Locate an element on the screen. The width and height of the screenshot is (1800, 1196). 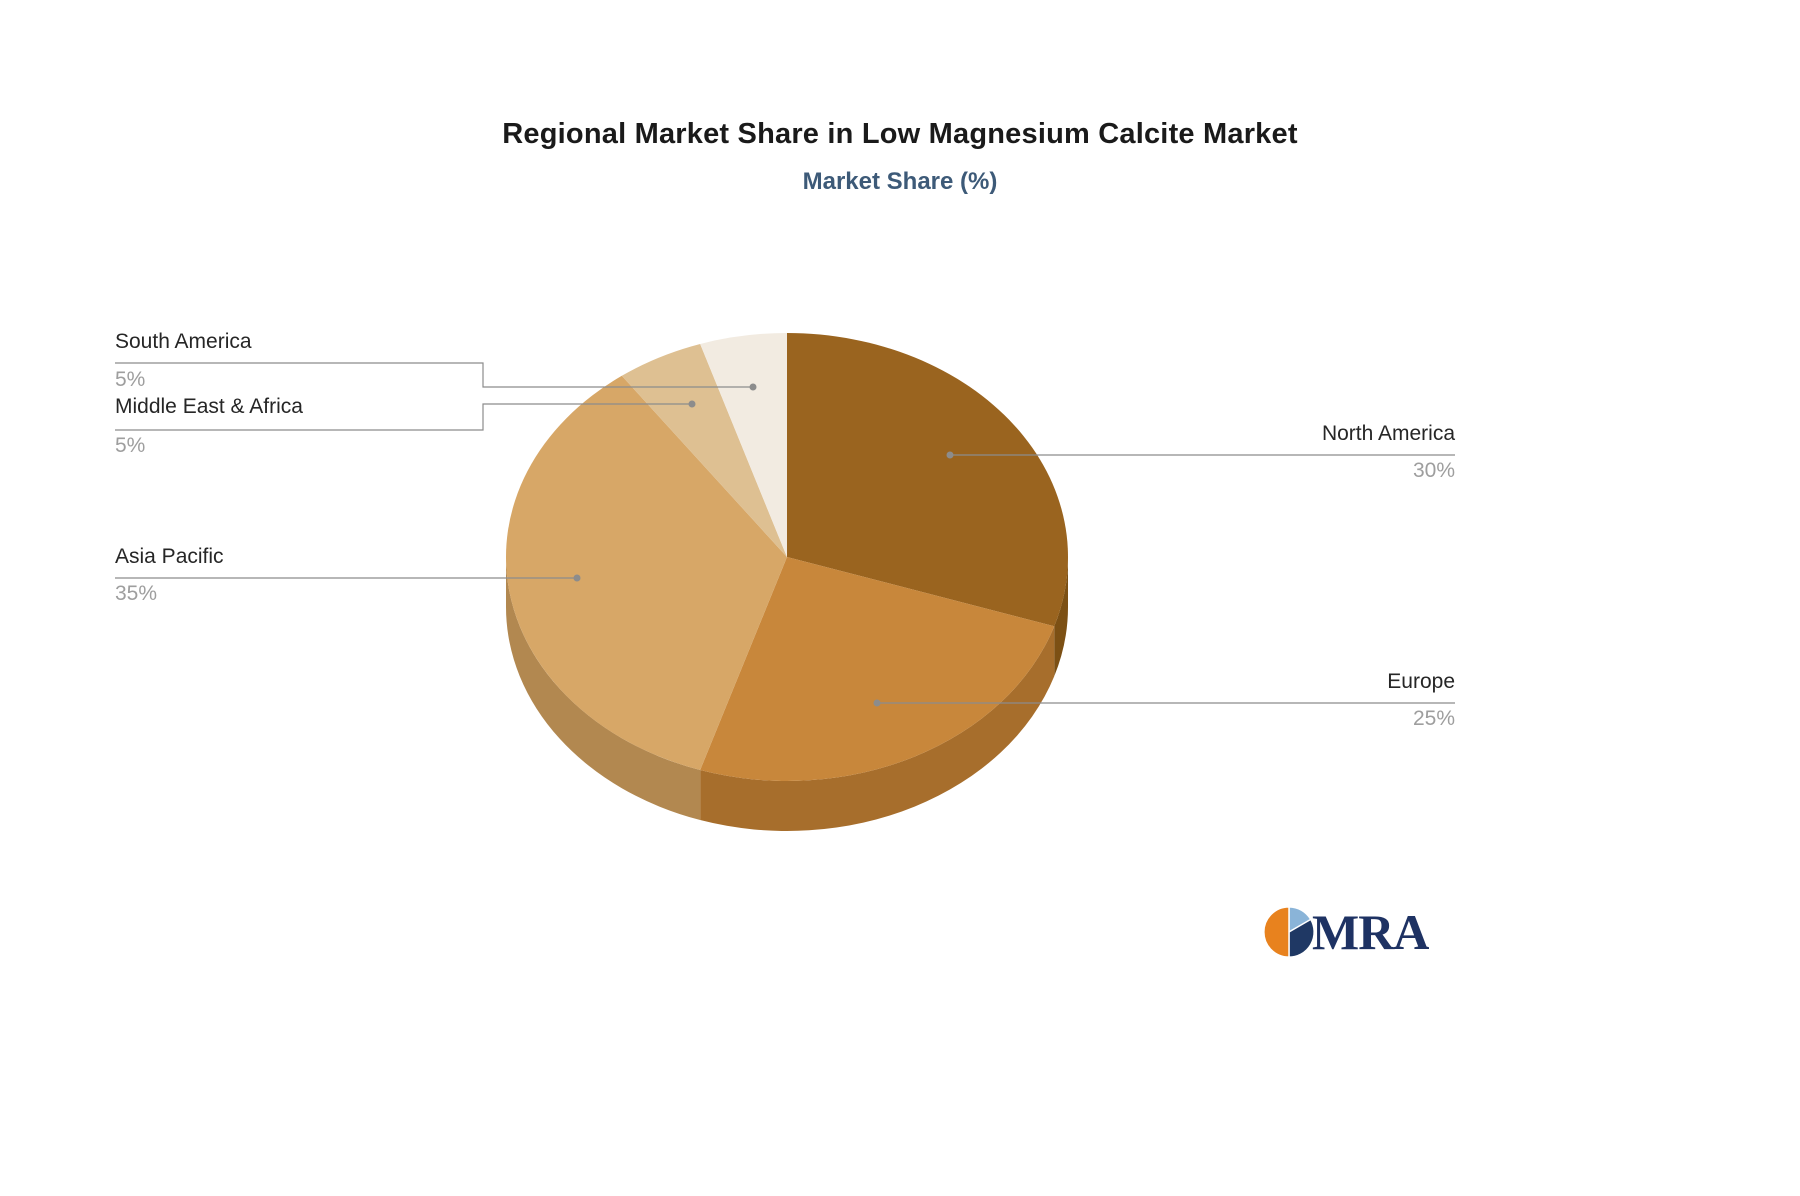
slice-asia-pacific-side is located at coordinates (603, 689).